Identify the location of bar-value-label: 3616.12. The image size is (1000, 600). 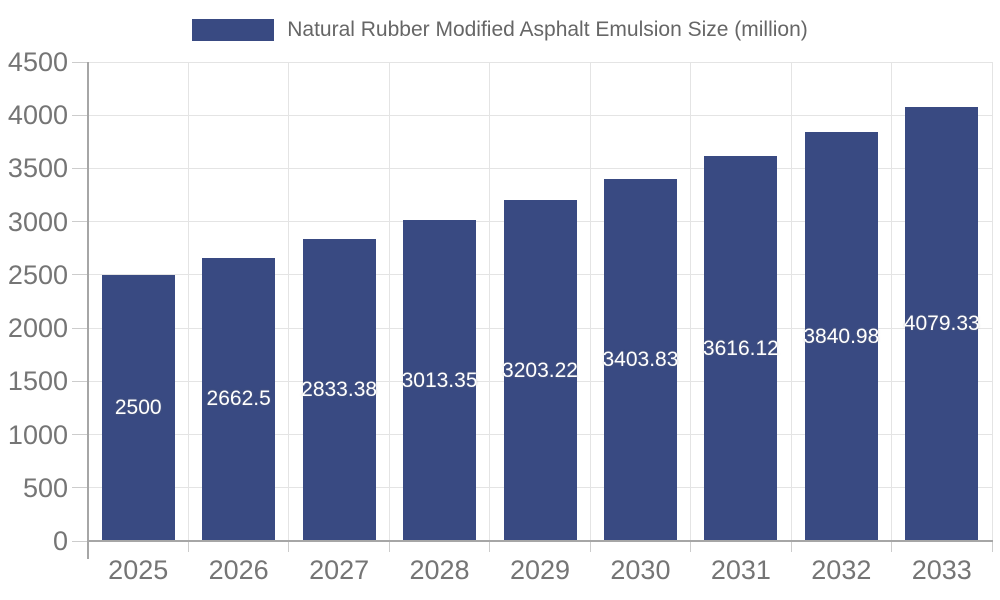
(740, 348).